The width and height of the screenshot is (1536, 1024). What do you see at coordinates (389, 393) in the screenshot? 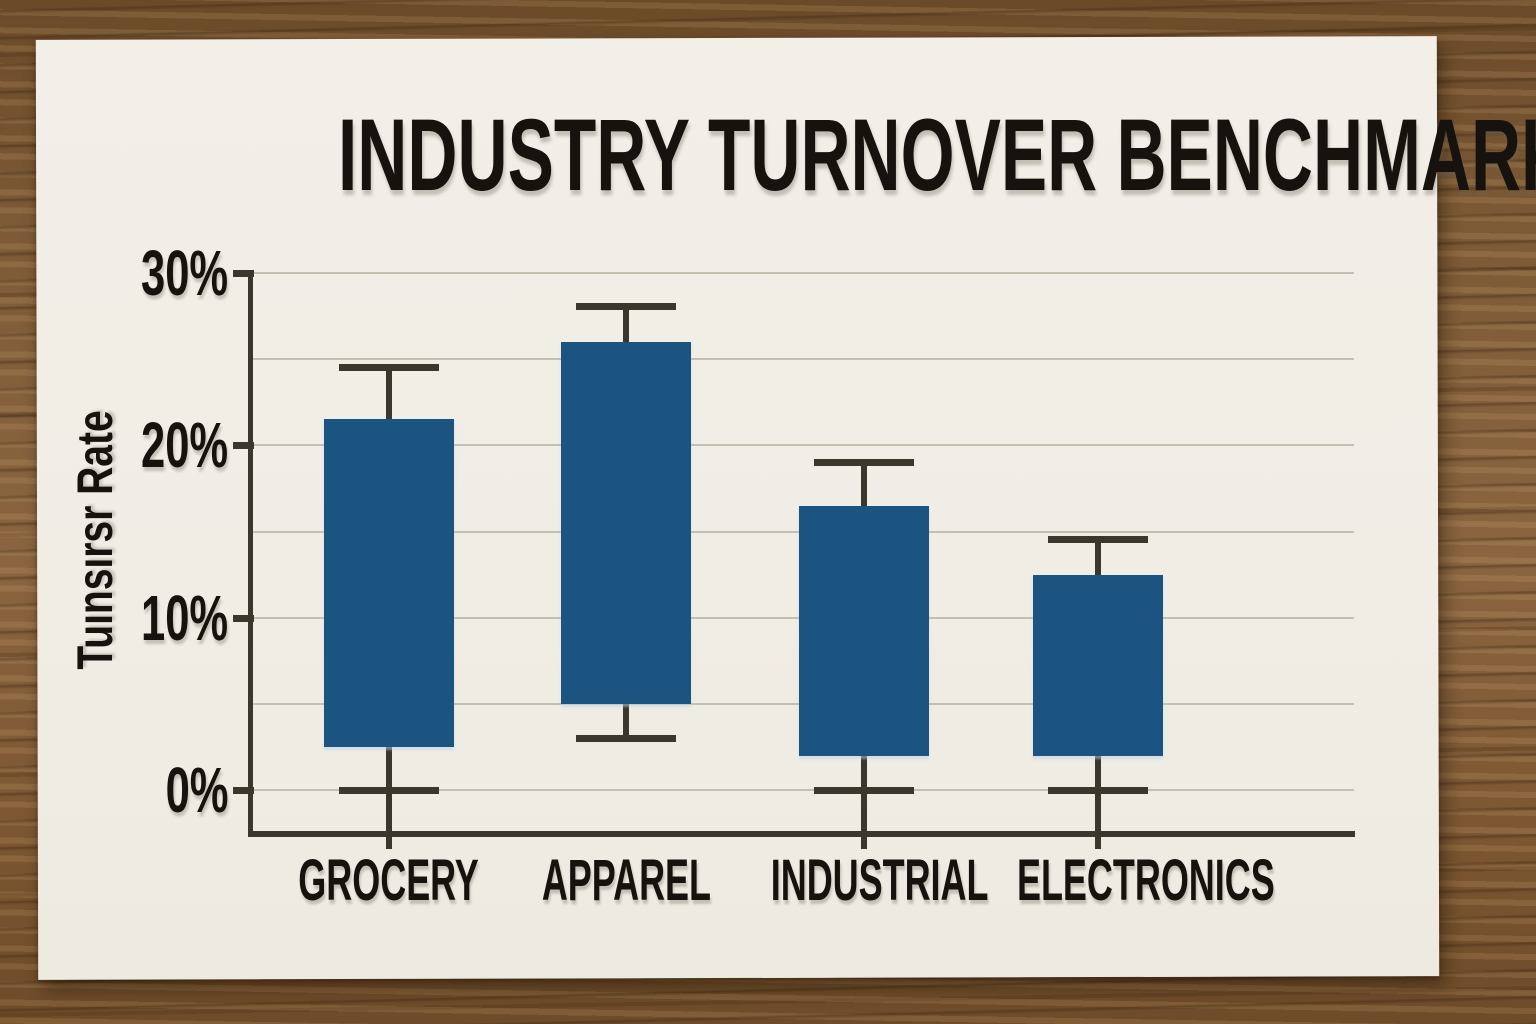
I see `upper-whisker-stem-grocery` at bounding box center [389, 393].